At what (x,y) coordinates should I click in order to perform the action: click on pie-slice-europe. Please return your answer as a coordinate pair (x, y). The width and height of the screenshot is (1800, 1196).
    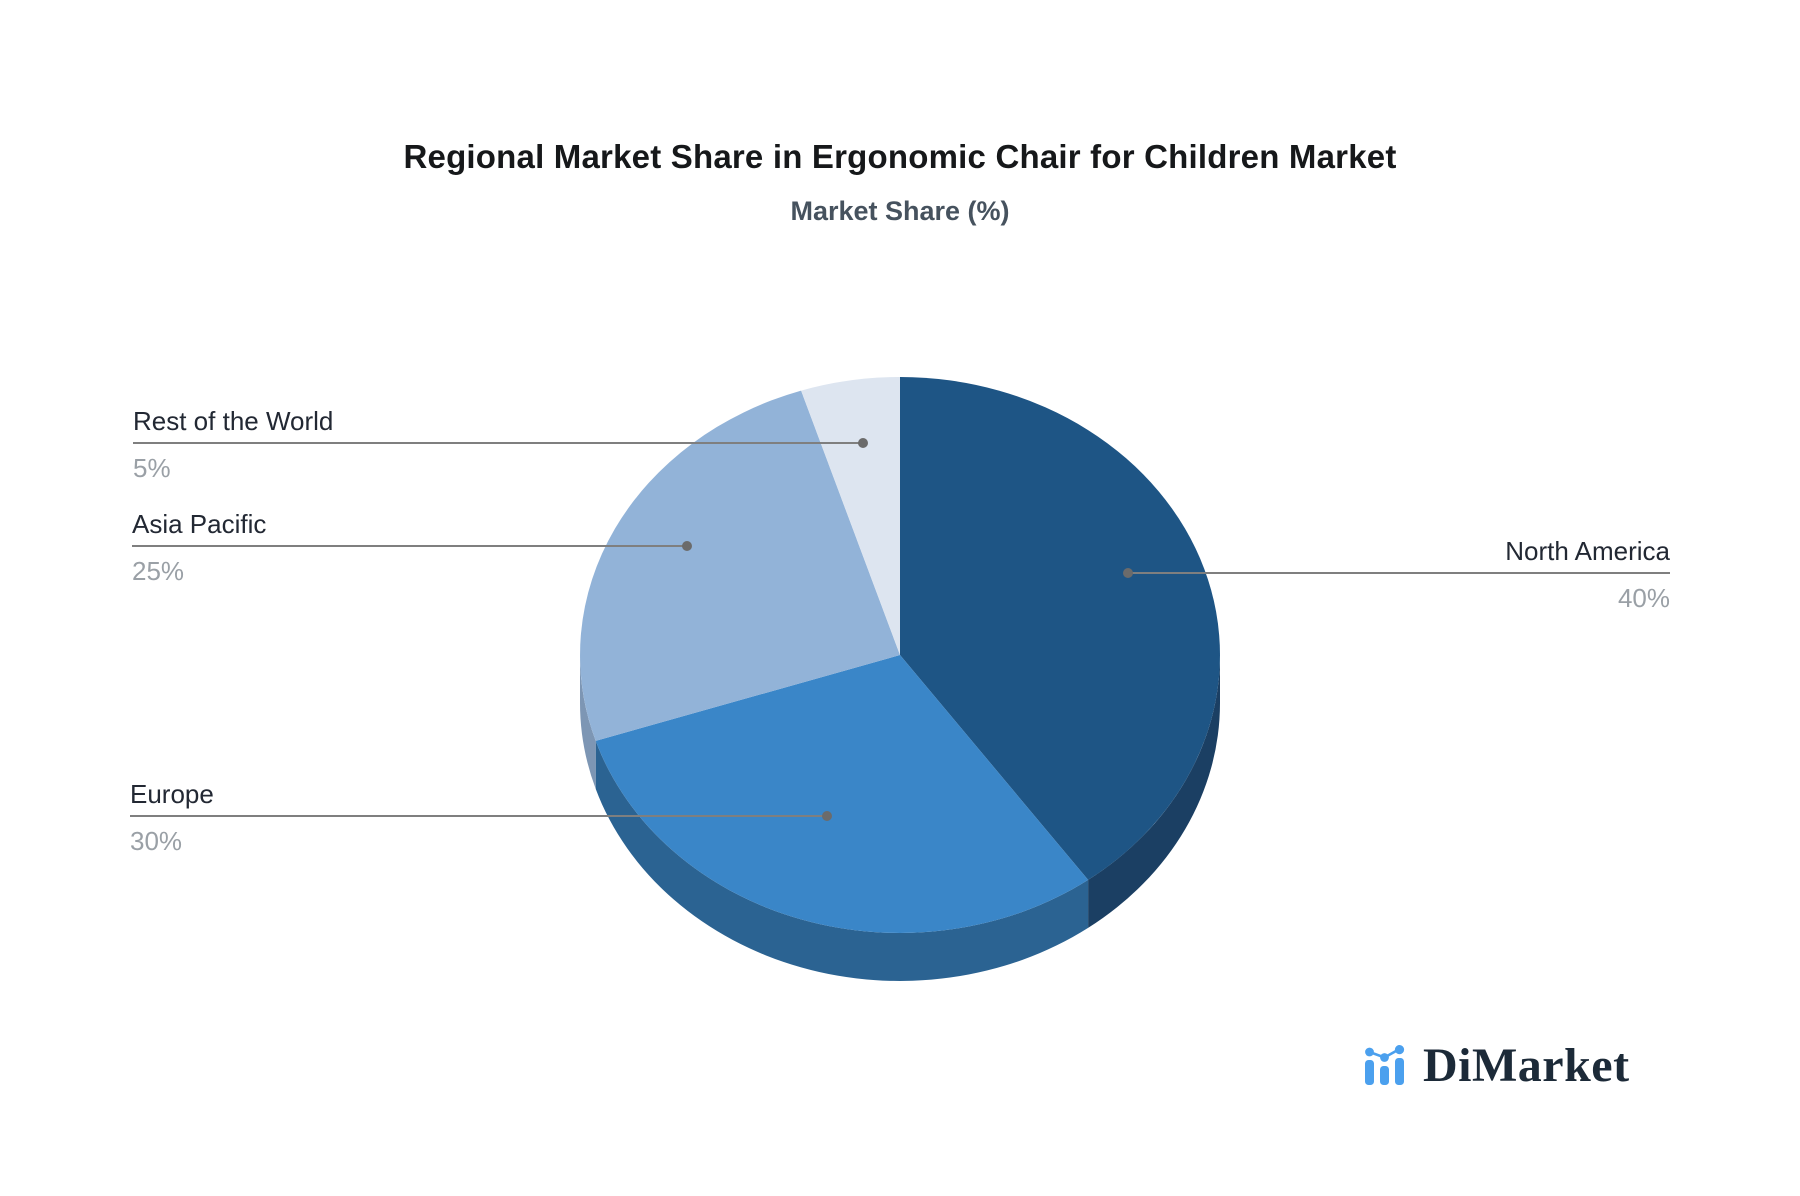
    Looking at the image, I should click on (842, 794).